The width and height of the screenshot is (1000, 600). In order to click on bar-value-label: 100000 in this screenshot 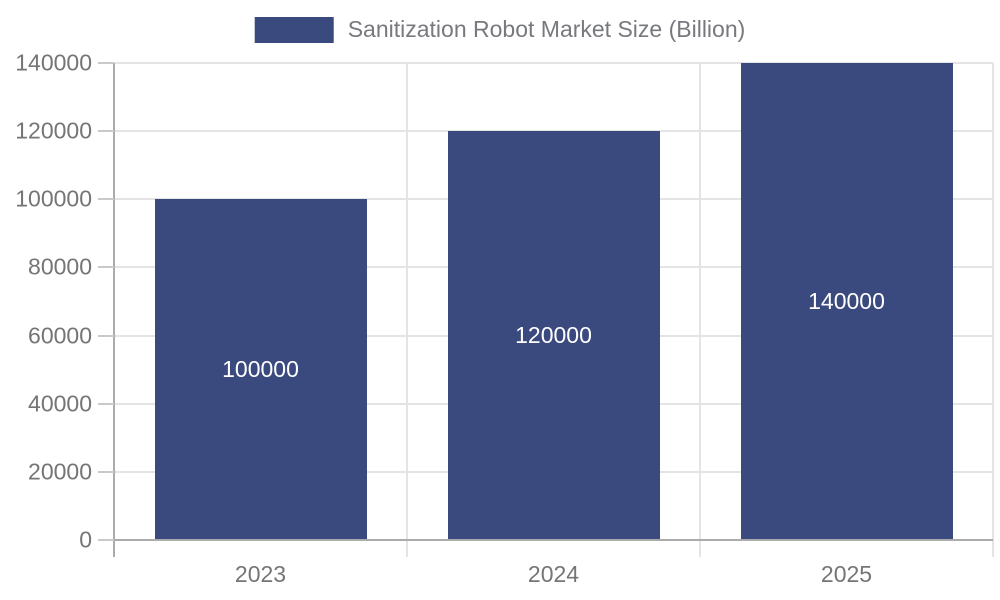, I will do `click(260, 369)`.